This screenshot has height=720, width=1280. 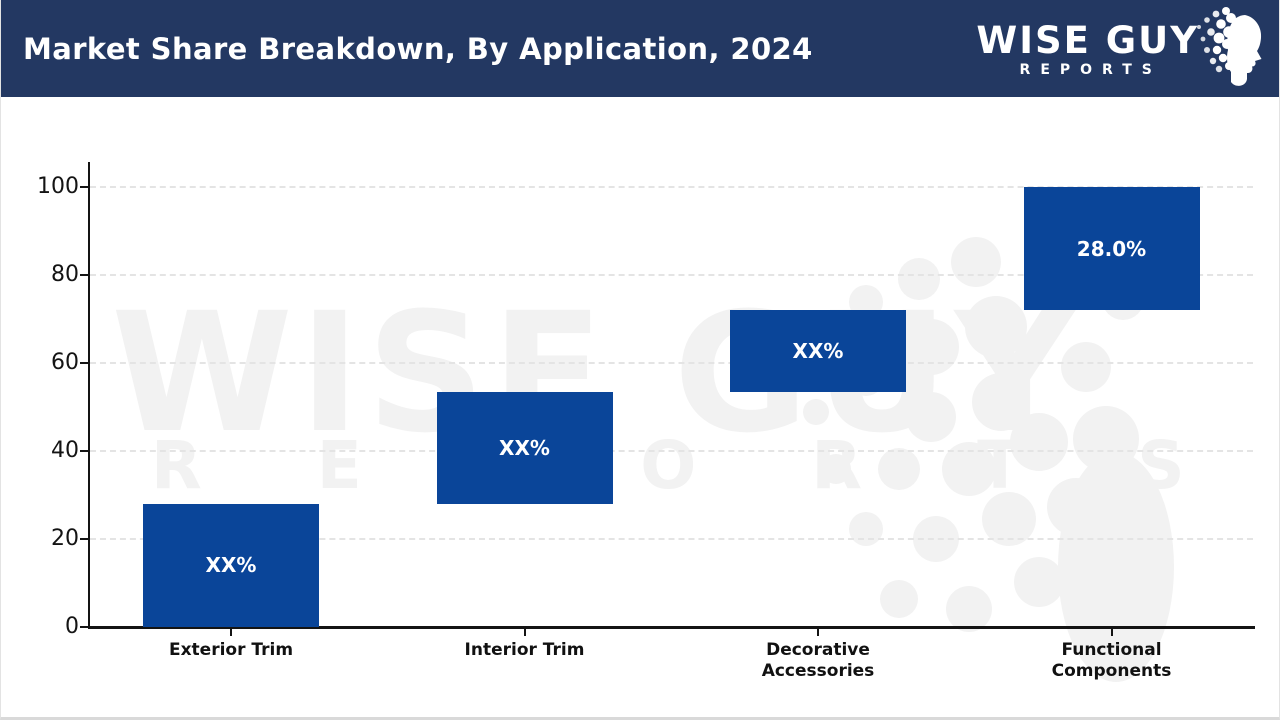 I want to click on y-axis-tick-label: 100, so click(x=58, y=186).